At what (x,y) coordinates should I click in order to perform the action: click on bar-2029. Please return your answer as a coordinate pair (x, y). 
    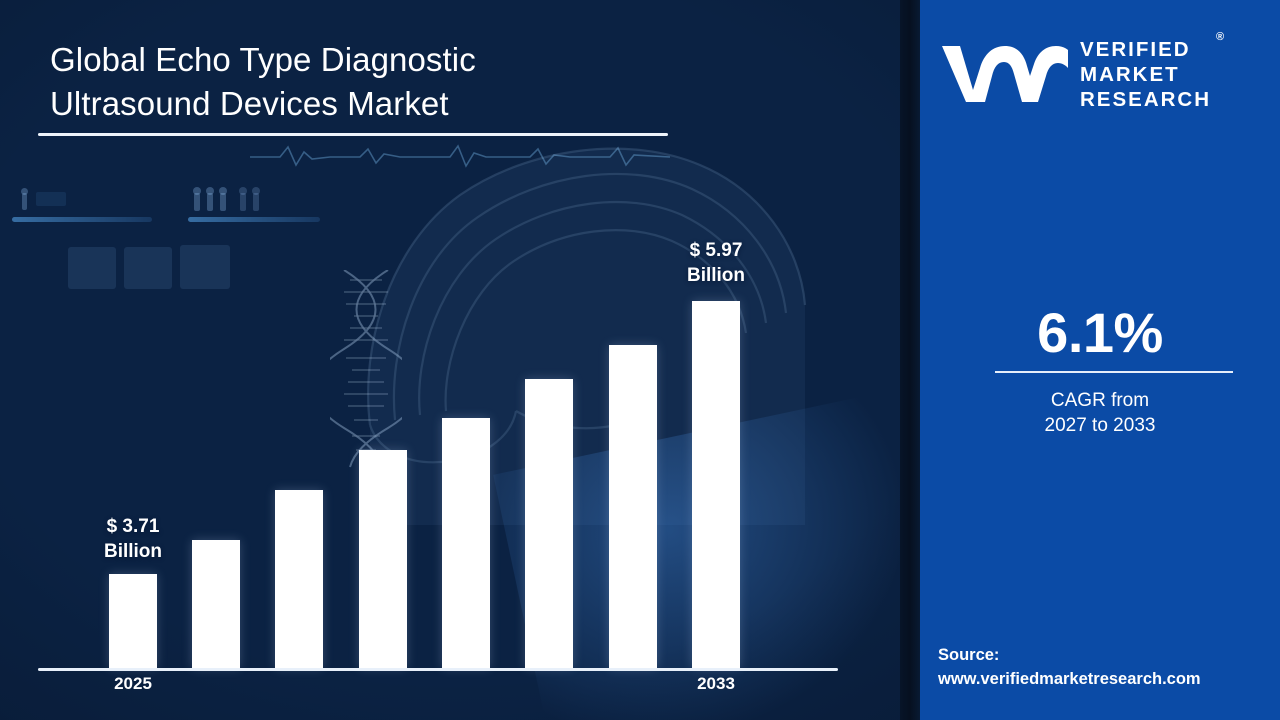
    Looking at the image, I should click on (466, 543).